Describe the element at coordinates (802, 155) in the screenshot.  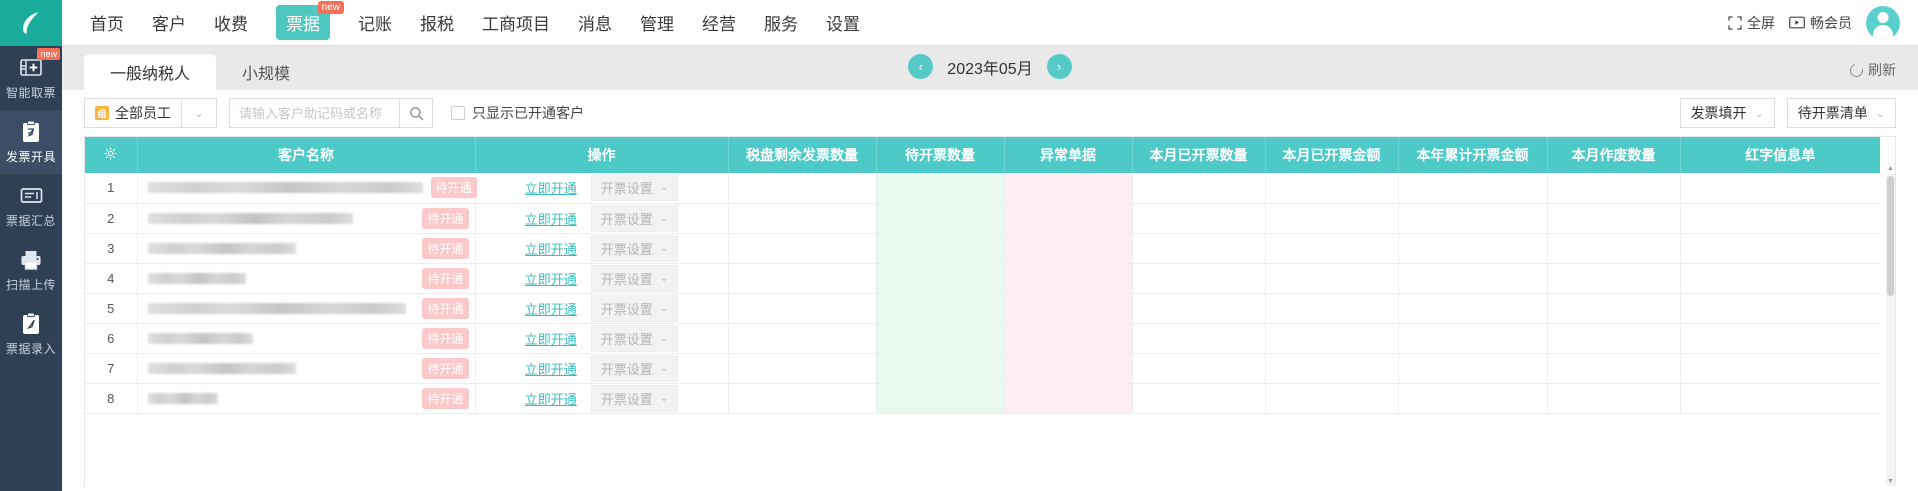
I see `col-remaining-invoices: 税盘剩余发票数量` at that location.